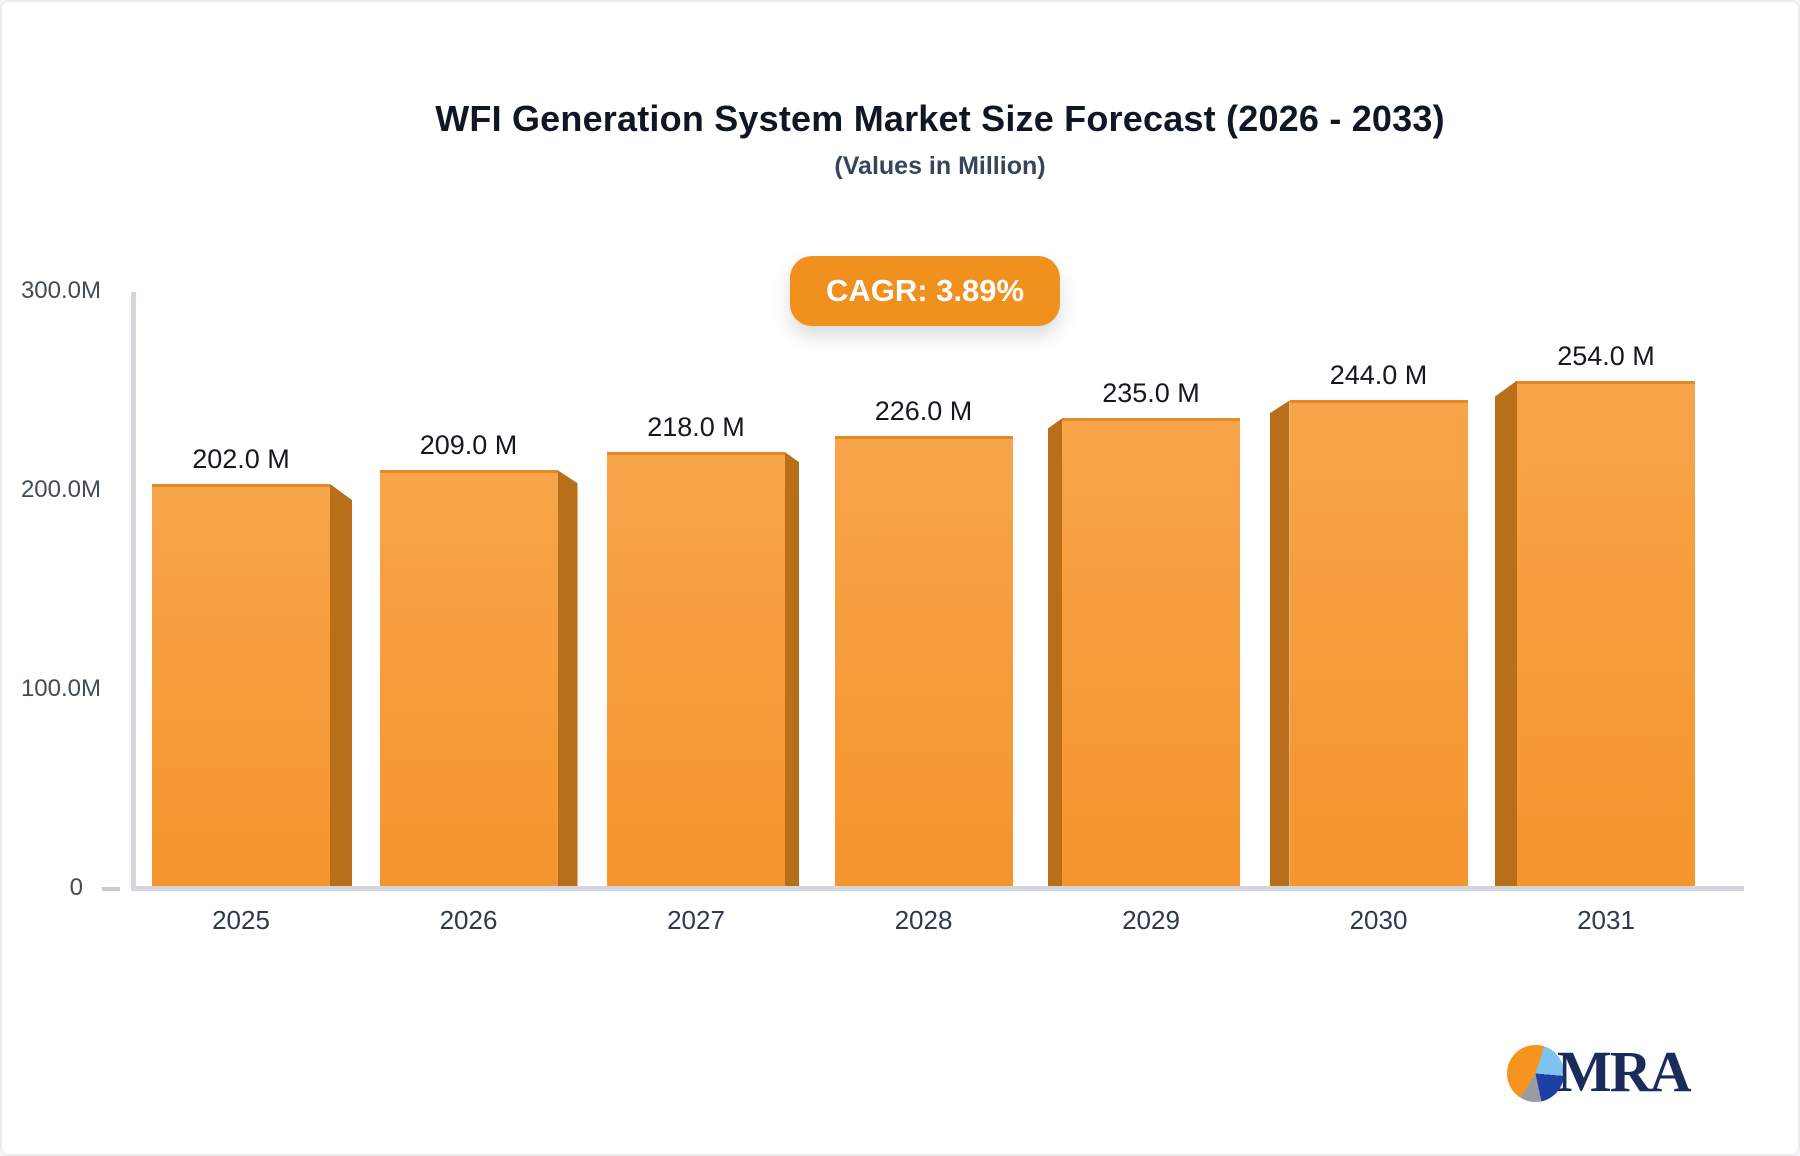  I want to click on page-subtitle: (Values in Million), so click(940, 166).